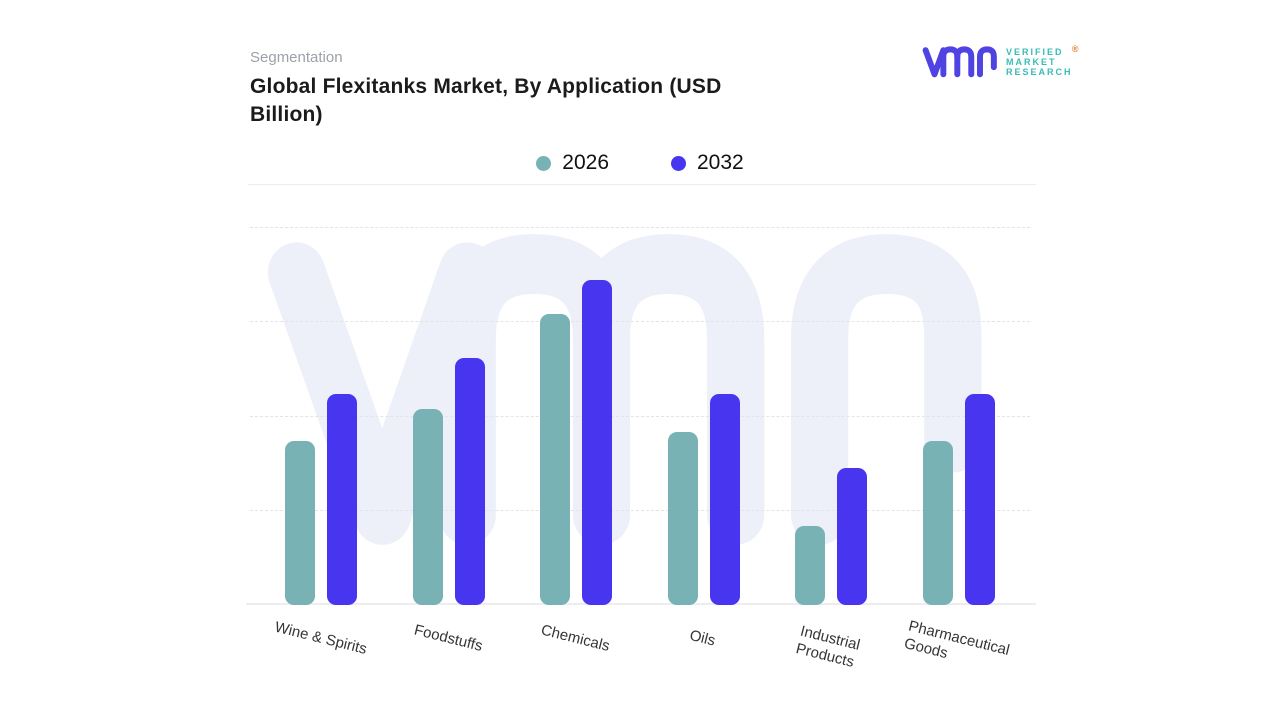 The image size is (1280, 720). Describe the element at coordinates (342, 499) in the screenshot. I see `bar-2032-wine-spirits` at that location.